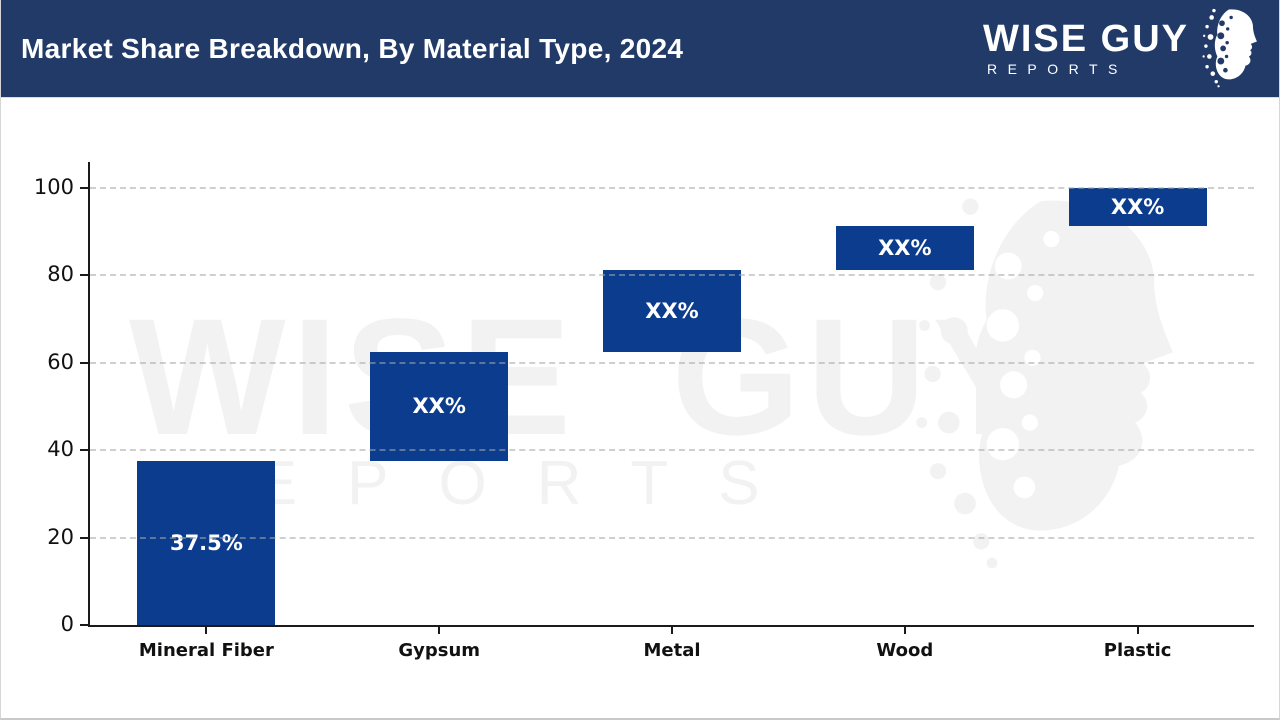  What do you see at coordinates (89, 393) in the screenshot?
I see `y-axis` at bounding box center [89, 393].